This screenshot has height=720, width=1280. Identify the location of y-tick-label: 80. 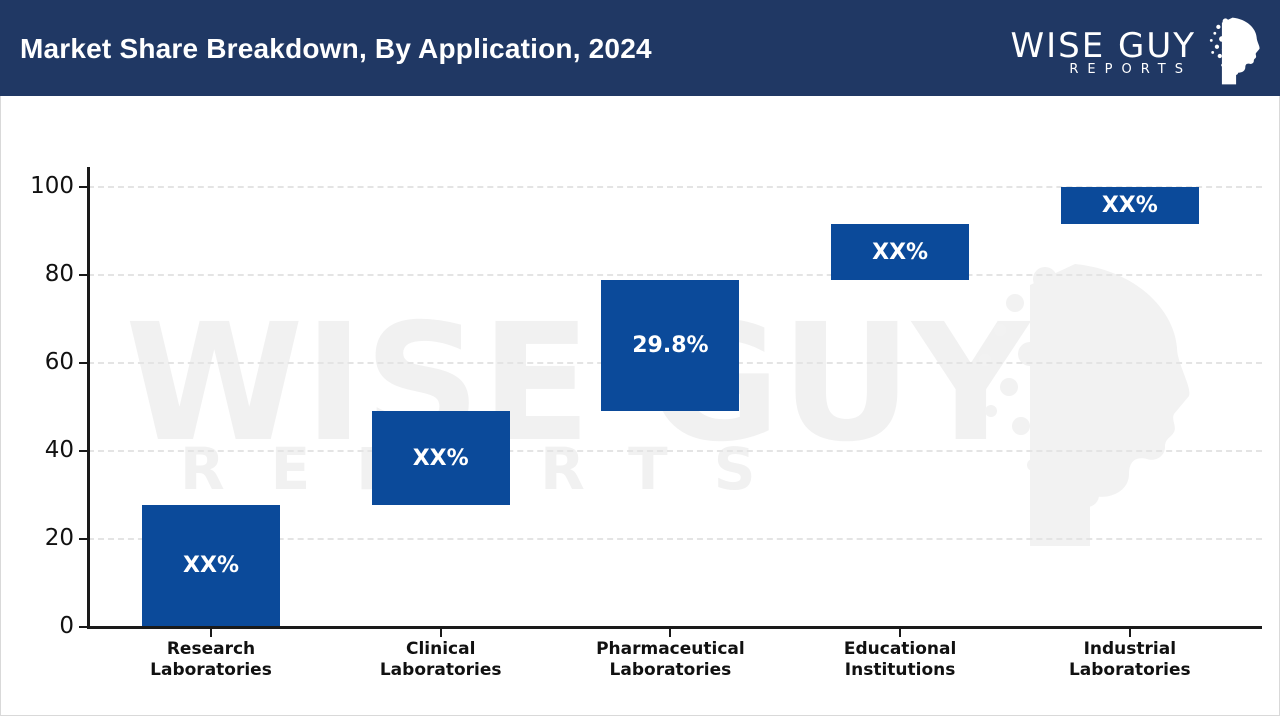
(59, 273).